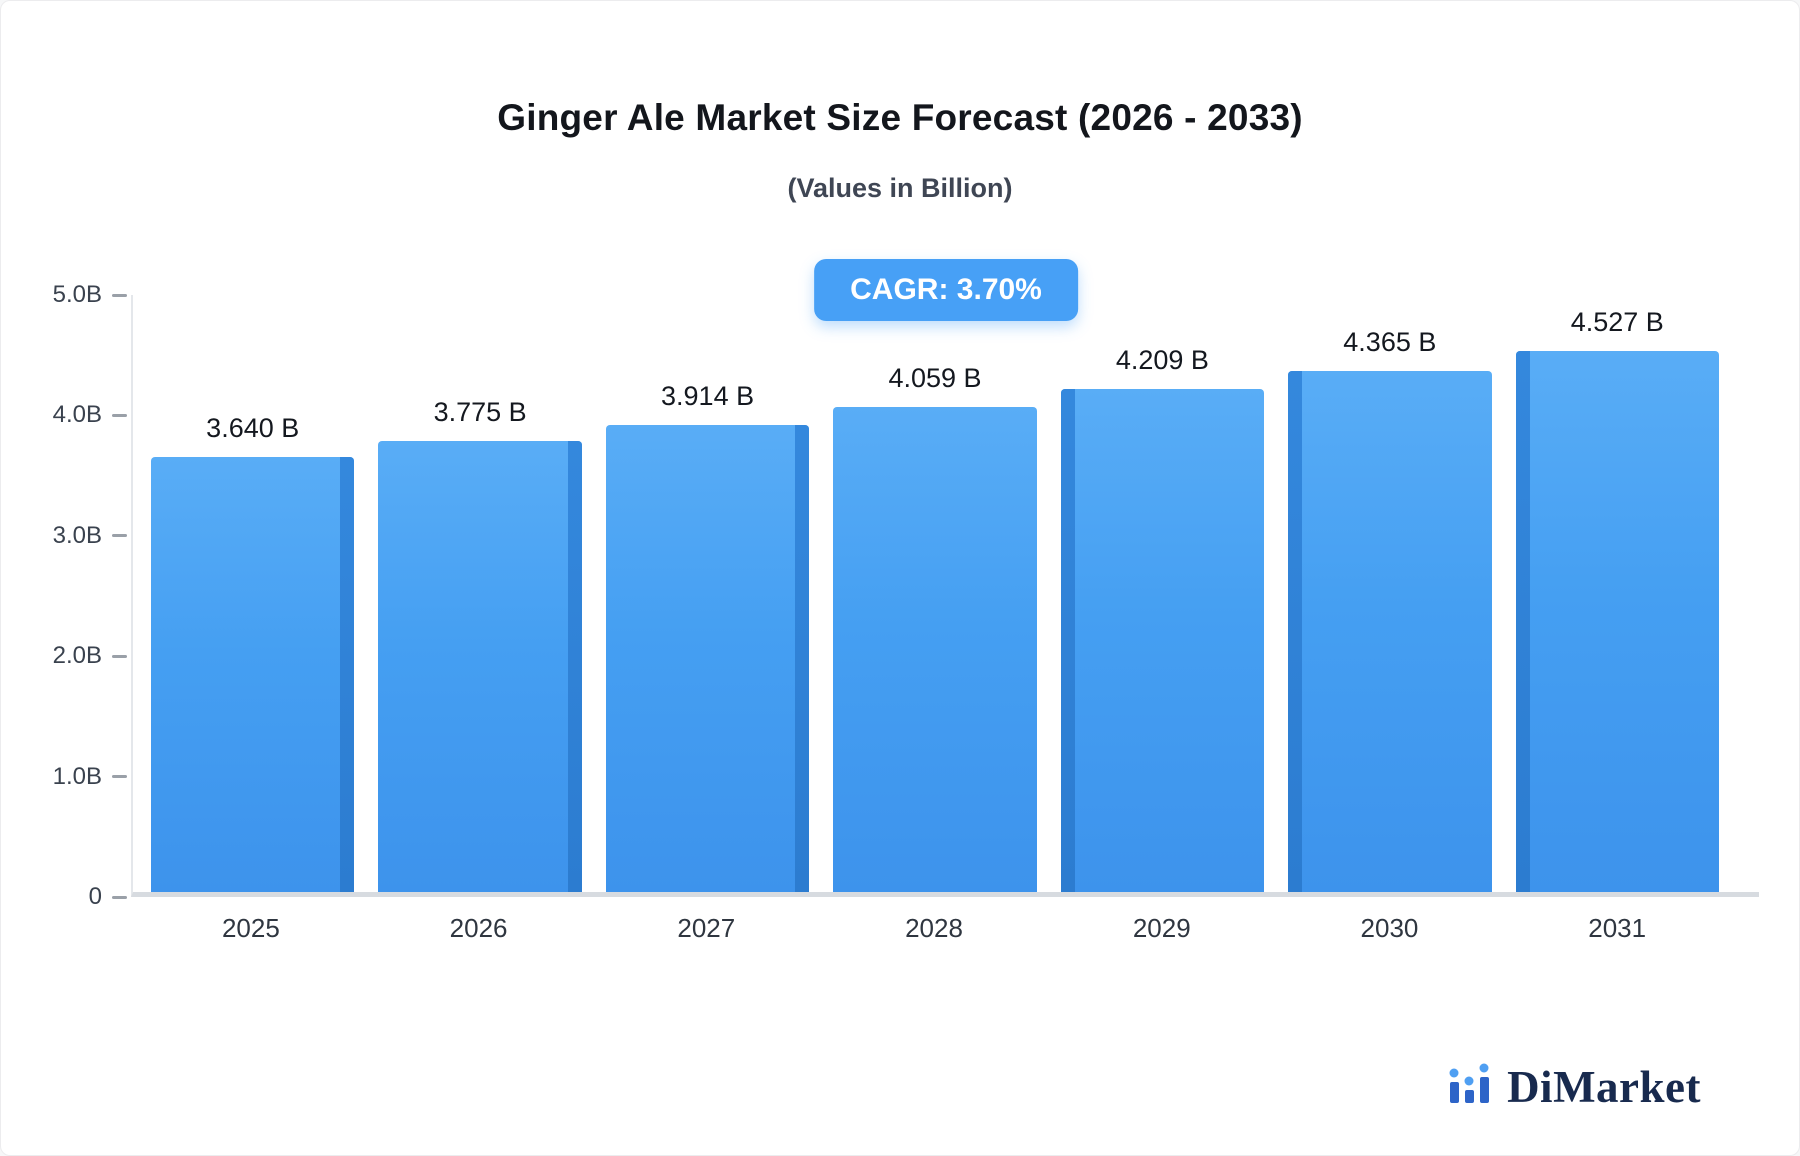 Image resolution: width=1800 pixels, height=1156 pixels. What do you see at coordinates (1617, 322) in the screenshot?
I see `bar-value-label: 4.527 B` at bounding box center [1617, 322].